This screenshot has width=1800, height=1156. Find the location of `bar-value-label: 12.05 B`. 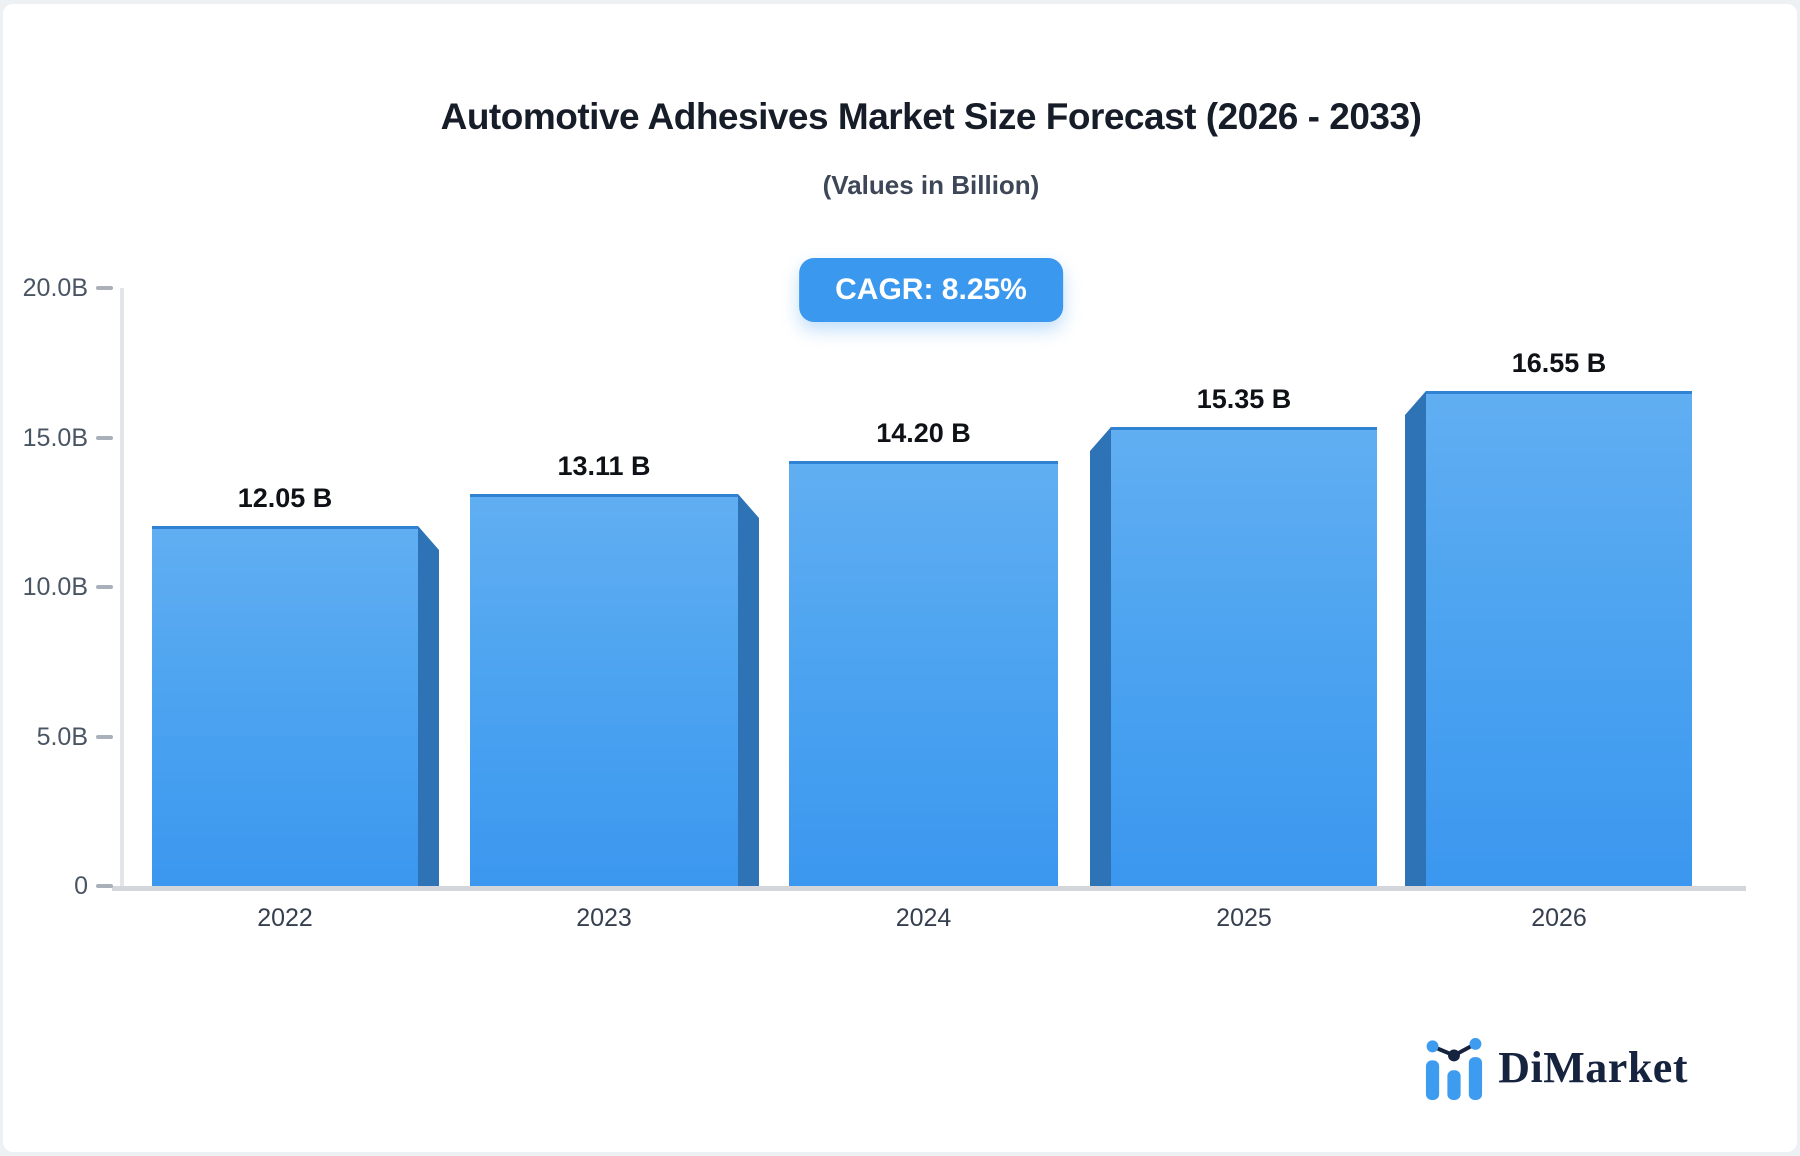

bar-value-label: 12.05 B is located at coordinates (285, 498).